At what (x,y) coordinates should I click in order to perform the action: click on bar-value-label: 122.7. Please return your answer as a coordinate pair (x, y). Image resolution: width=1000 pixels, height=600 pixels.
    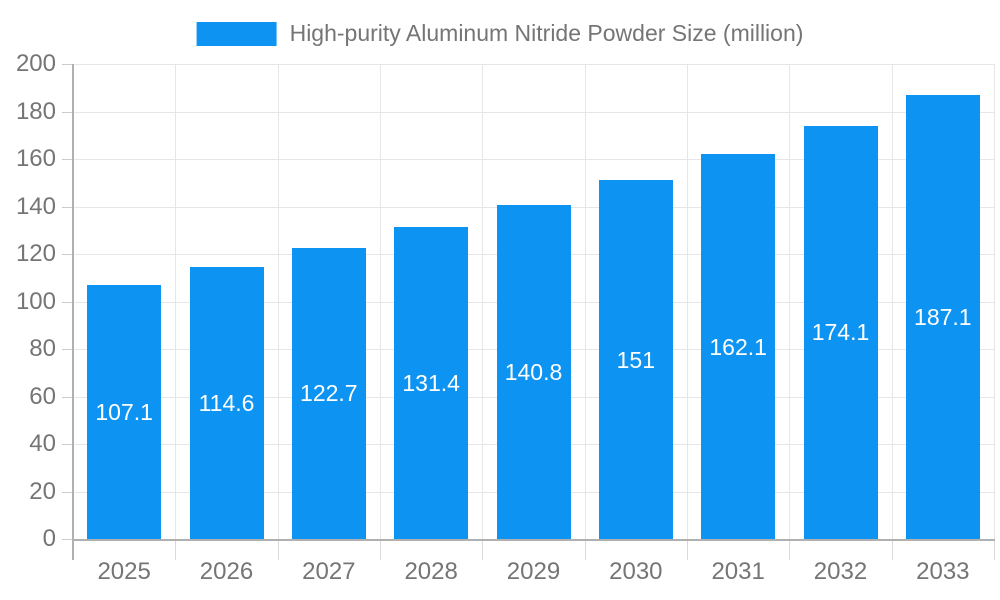
    Looking at the image, I should click on (329, 393).